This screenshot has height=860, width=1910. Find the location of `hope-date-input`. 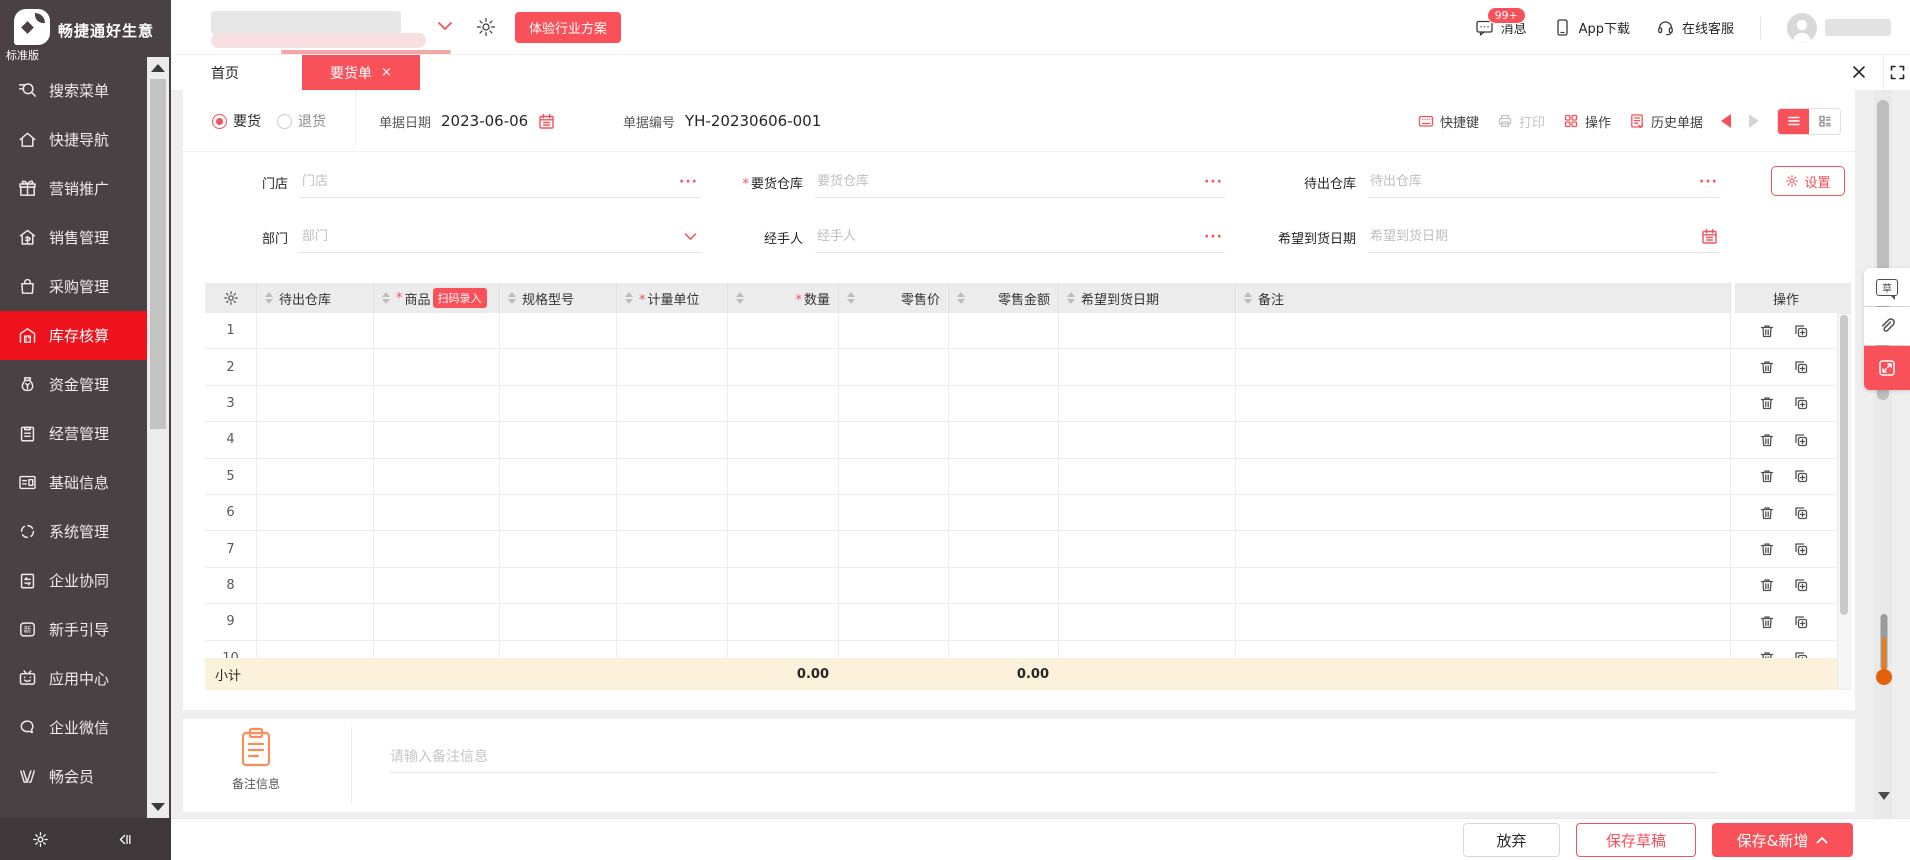

hope-date-input is located at coordinates (1544, 236).